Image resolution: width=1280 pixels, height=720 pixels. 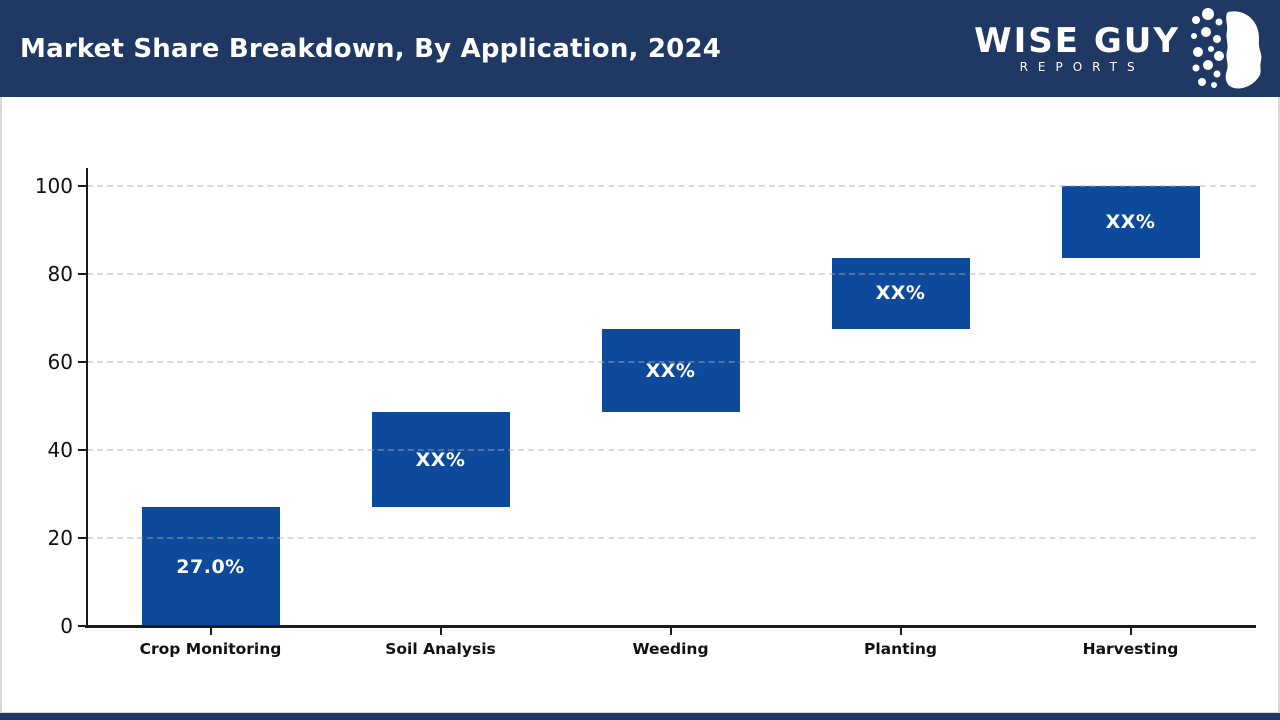 I want to click on y-axis-line, so click(x=86, y=398).